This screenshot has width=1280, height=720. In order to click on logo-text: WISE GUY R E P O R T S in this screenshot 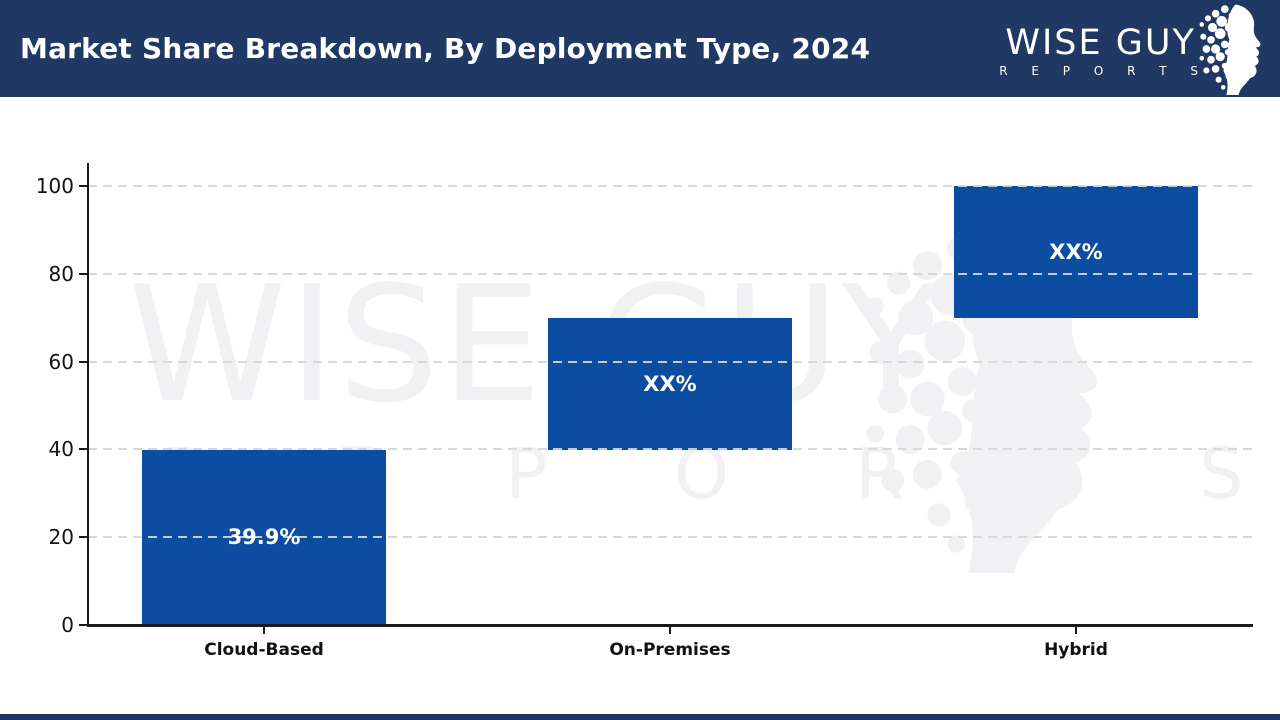, I will do `click(1100, 50)`.